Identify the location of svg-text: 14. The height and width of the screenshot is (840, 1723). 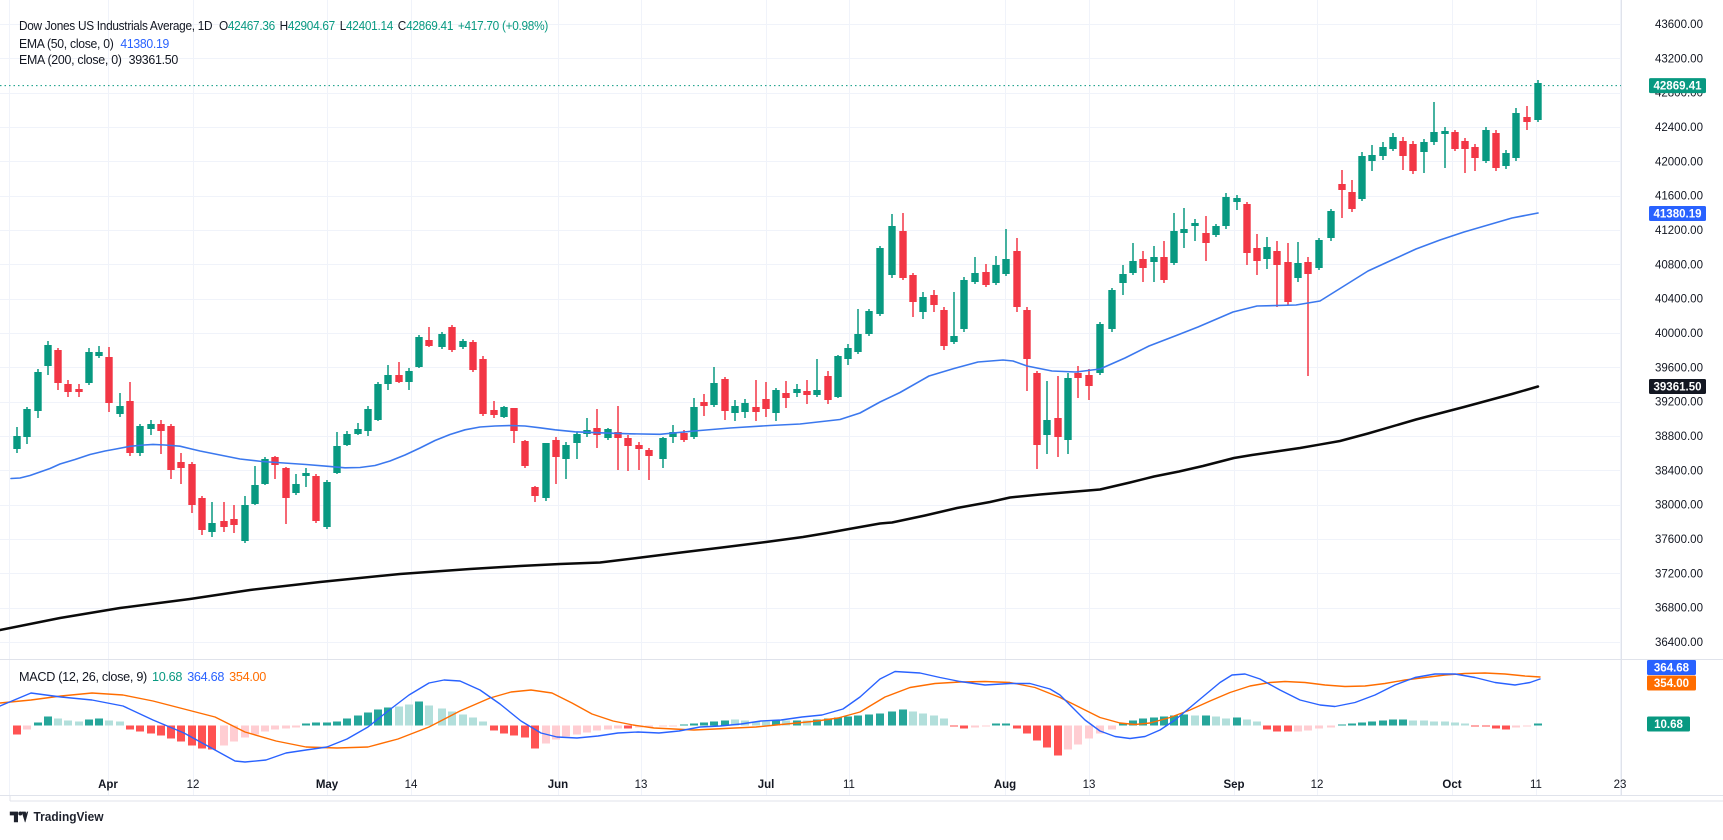
(411, 785).